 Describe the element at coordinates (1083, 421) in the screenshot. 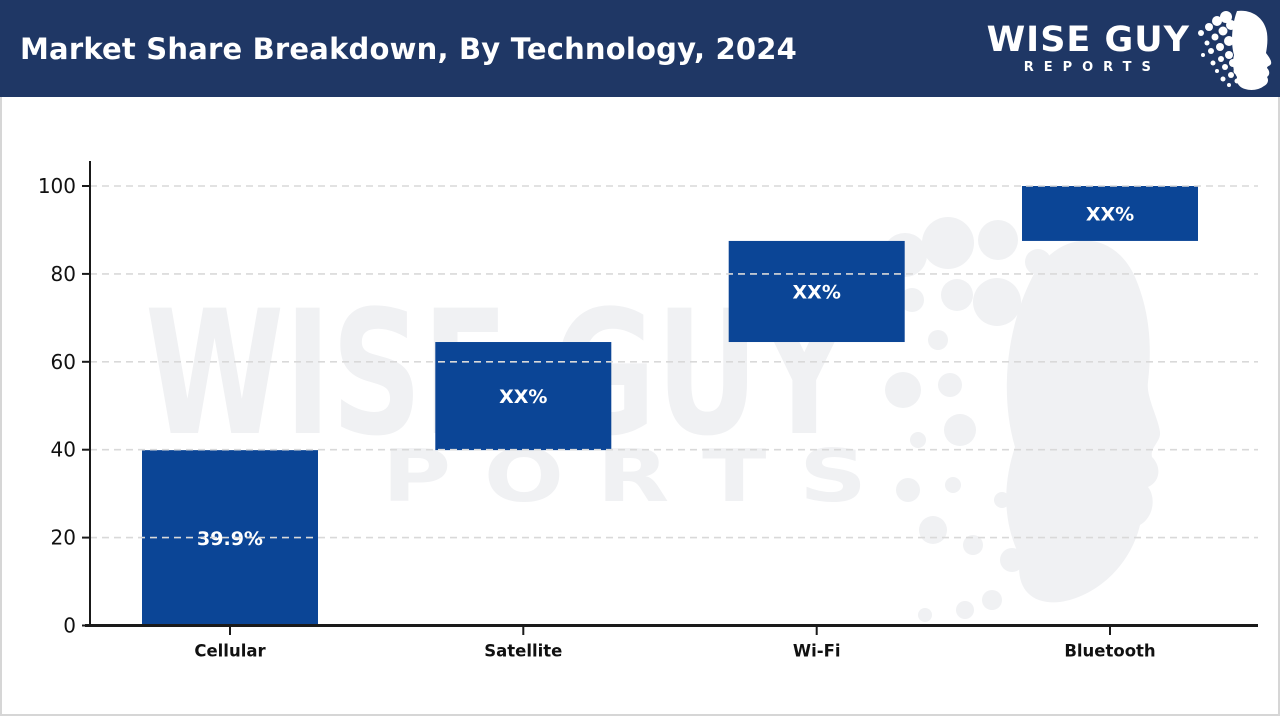

I see `watermark-face` at that location.